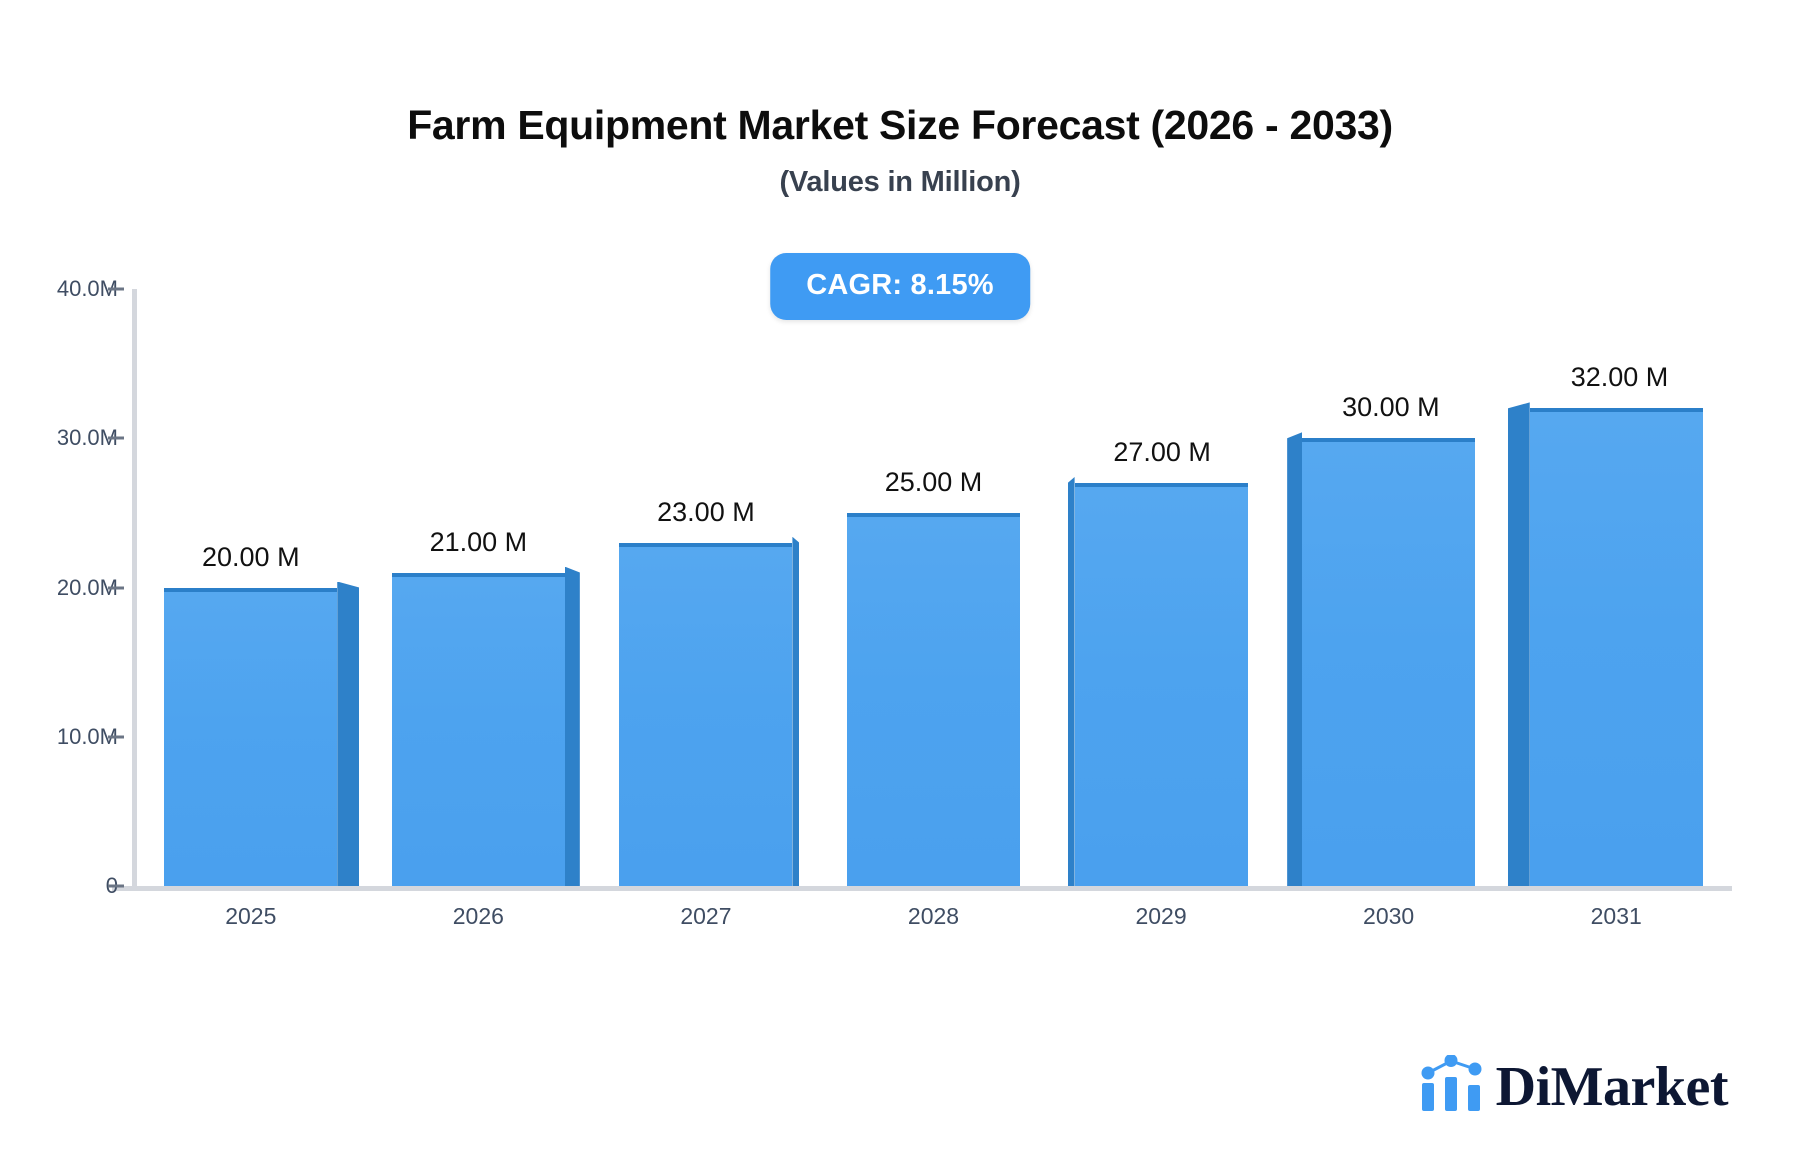 The height and width of the screenshot is (1156, 1800). What do you see at coordinates (706, 511) in the screenshot?
I see `bar-value-label: 23.00 M` at bounding box center [706, 511].